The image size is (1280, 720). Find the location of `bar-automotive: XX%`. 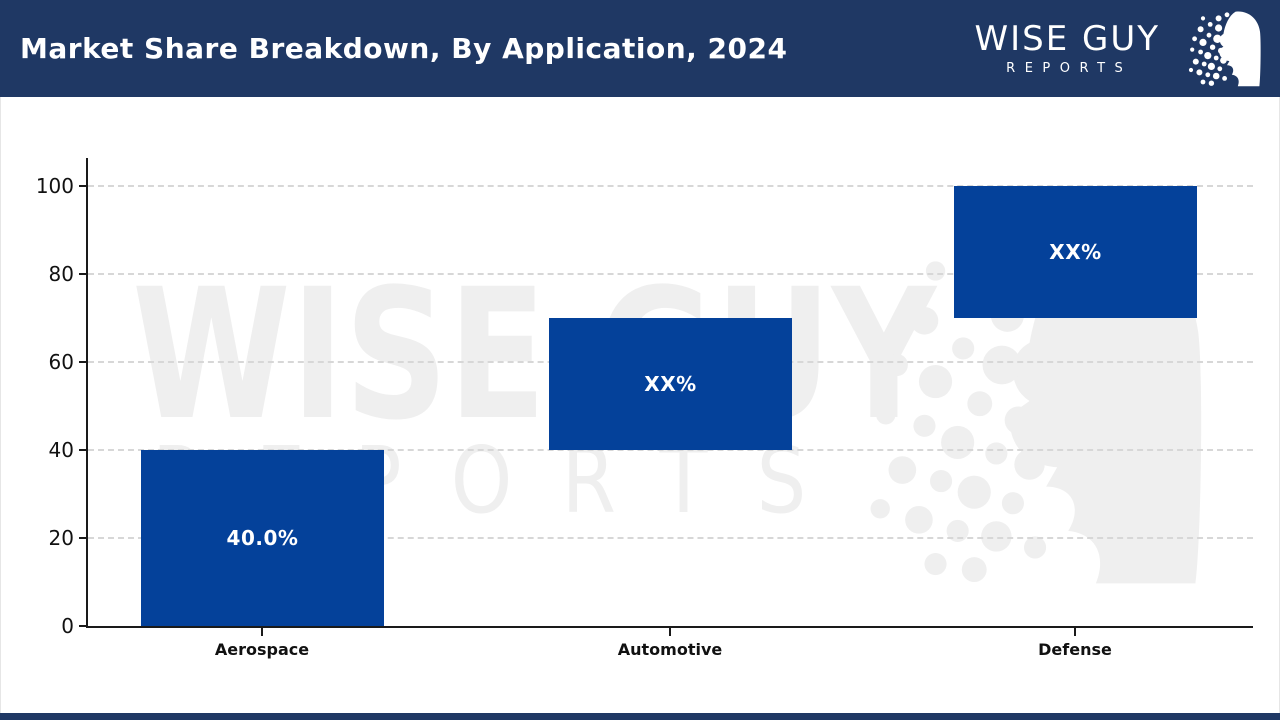

bar-automotive: XX% is located at coordinates (670, 384).